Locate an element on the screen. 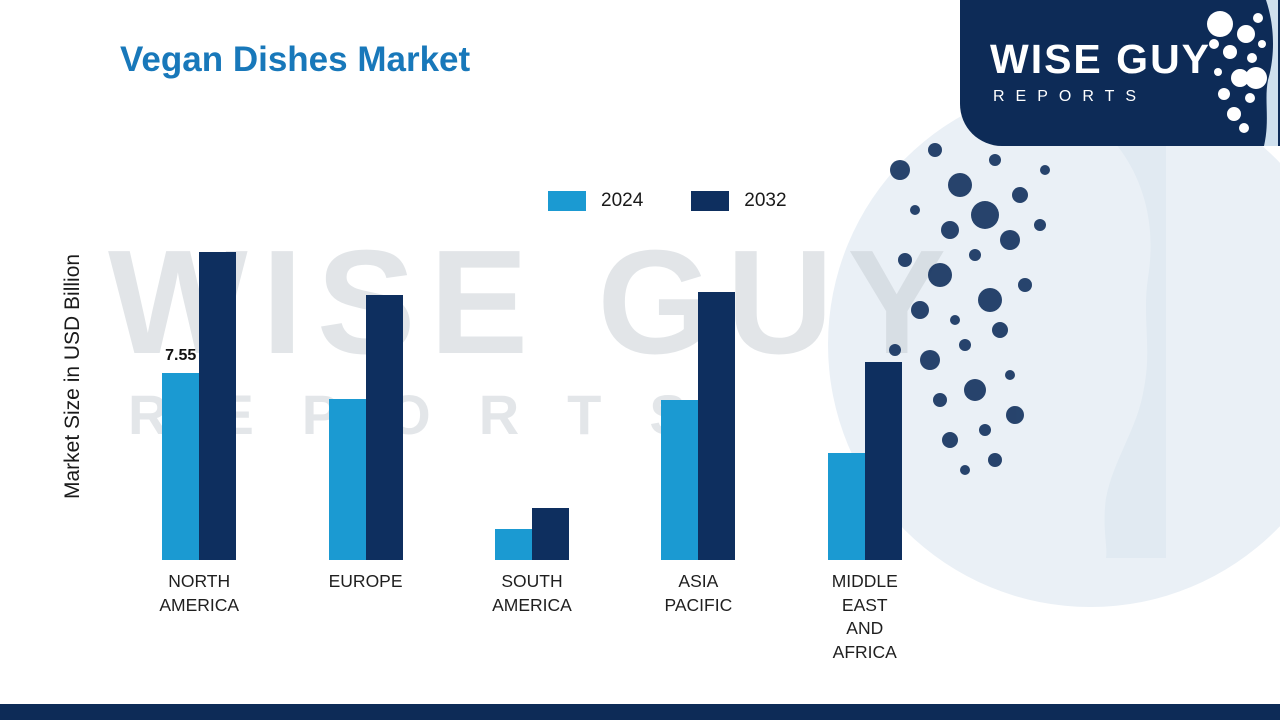 The image size is (1280, 720). category-group: EUROPE is located at coordinates (365, 443).